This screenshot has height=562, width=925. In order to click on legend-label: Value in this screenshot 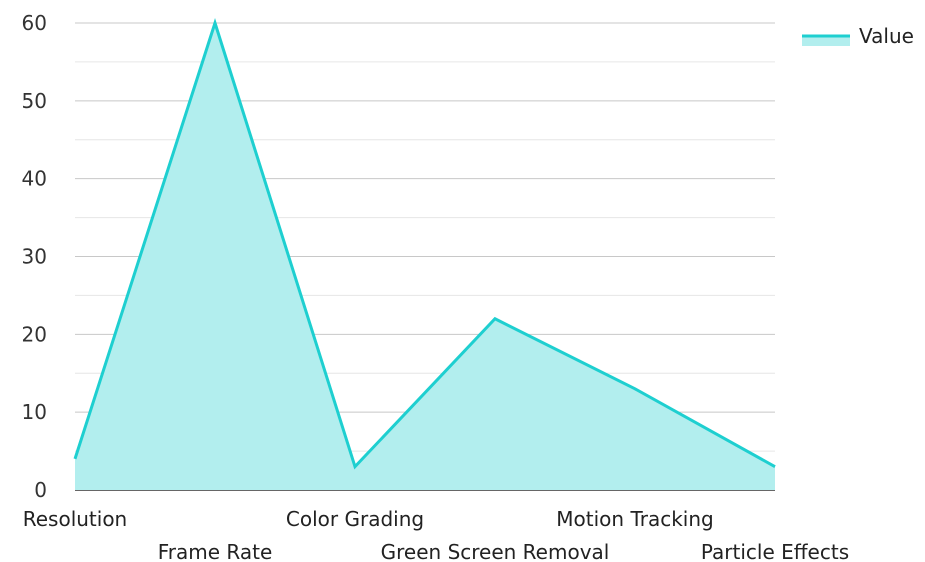, I will do `click(886, 36)`.